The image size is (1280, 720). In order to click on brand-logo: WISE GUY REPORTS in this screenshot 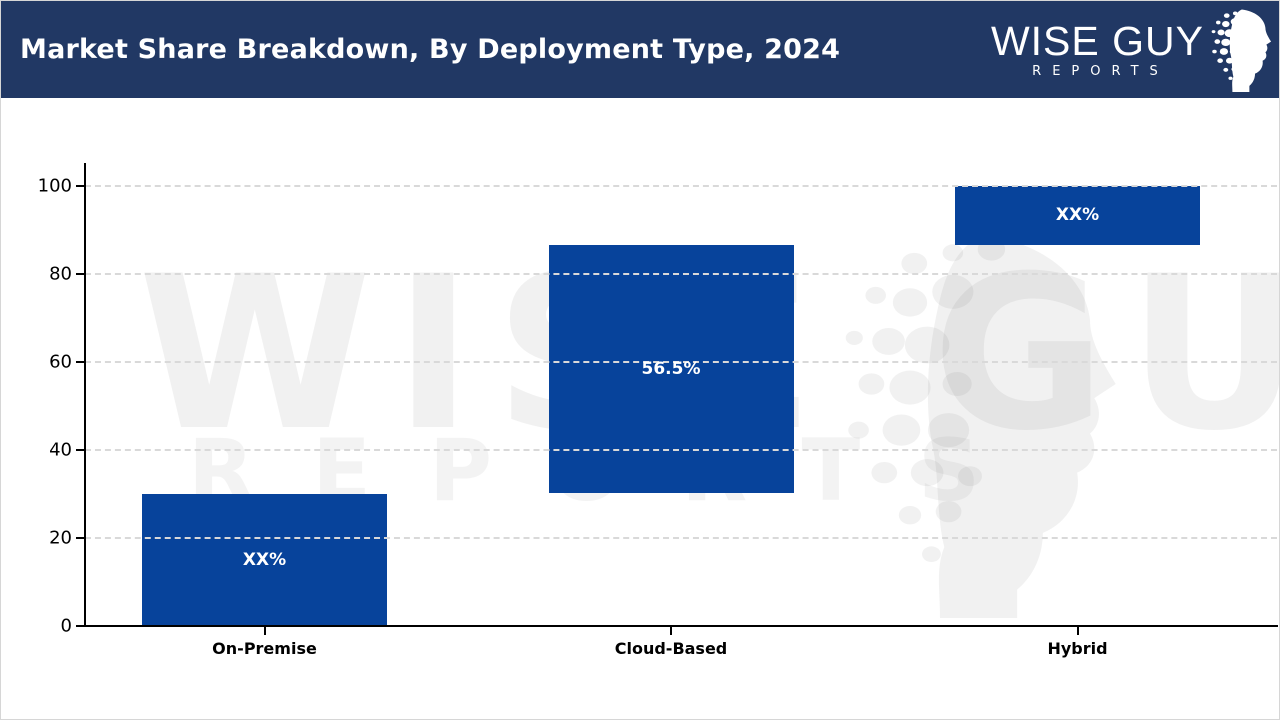, I will do `click(1131, 50)`.